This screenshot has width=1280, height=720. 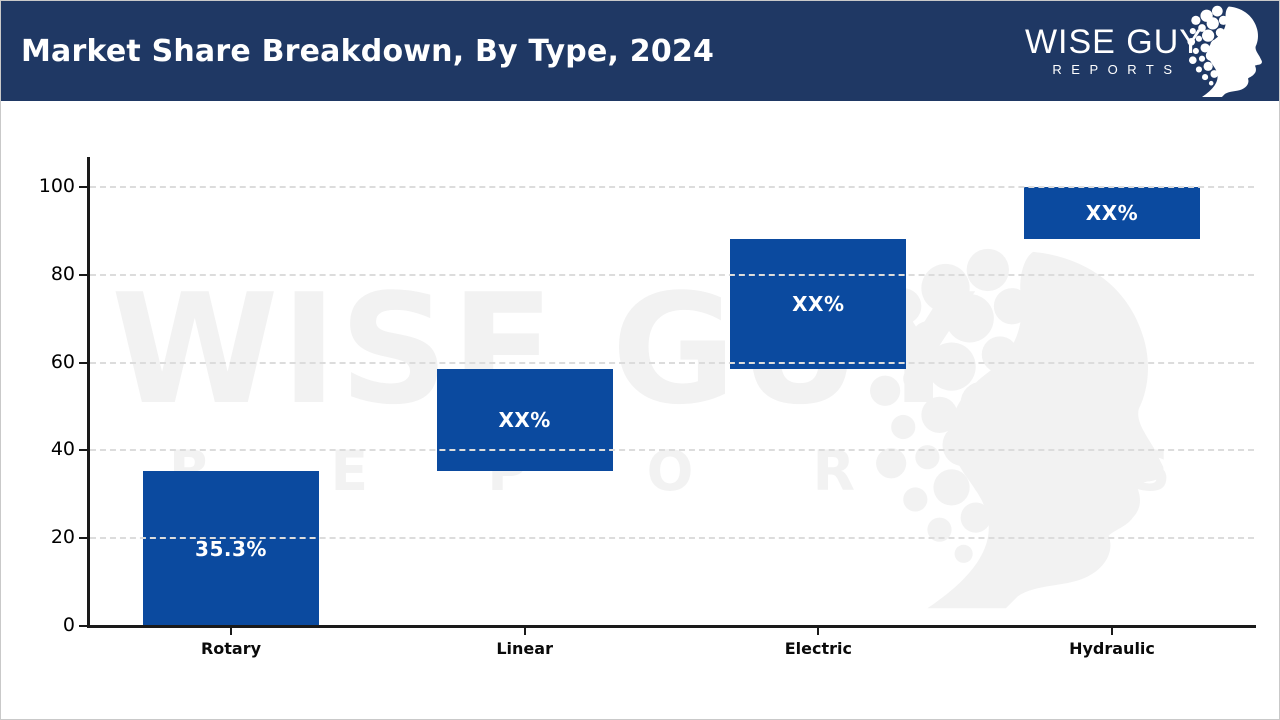 I want to click on x-axis-line, so click(x=671, y=626).